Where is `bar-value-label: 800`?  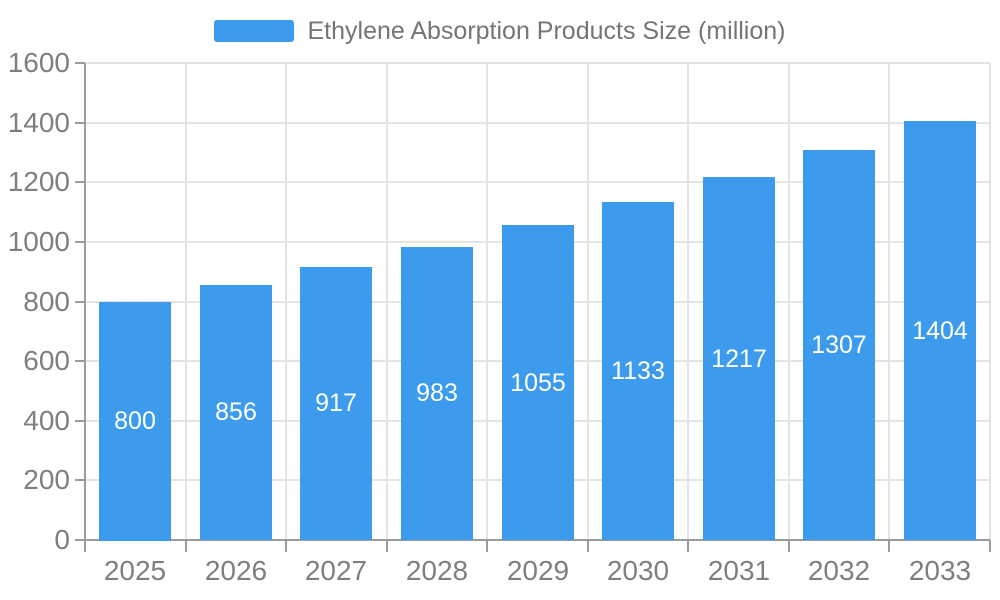 bar-value-label: 800 is located at coordinates (135, 421).